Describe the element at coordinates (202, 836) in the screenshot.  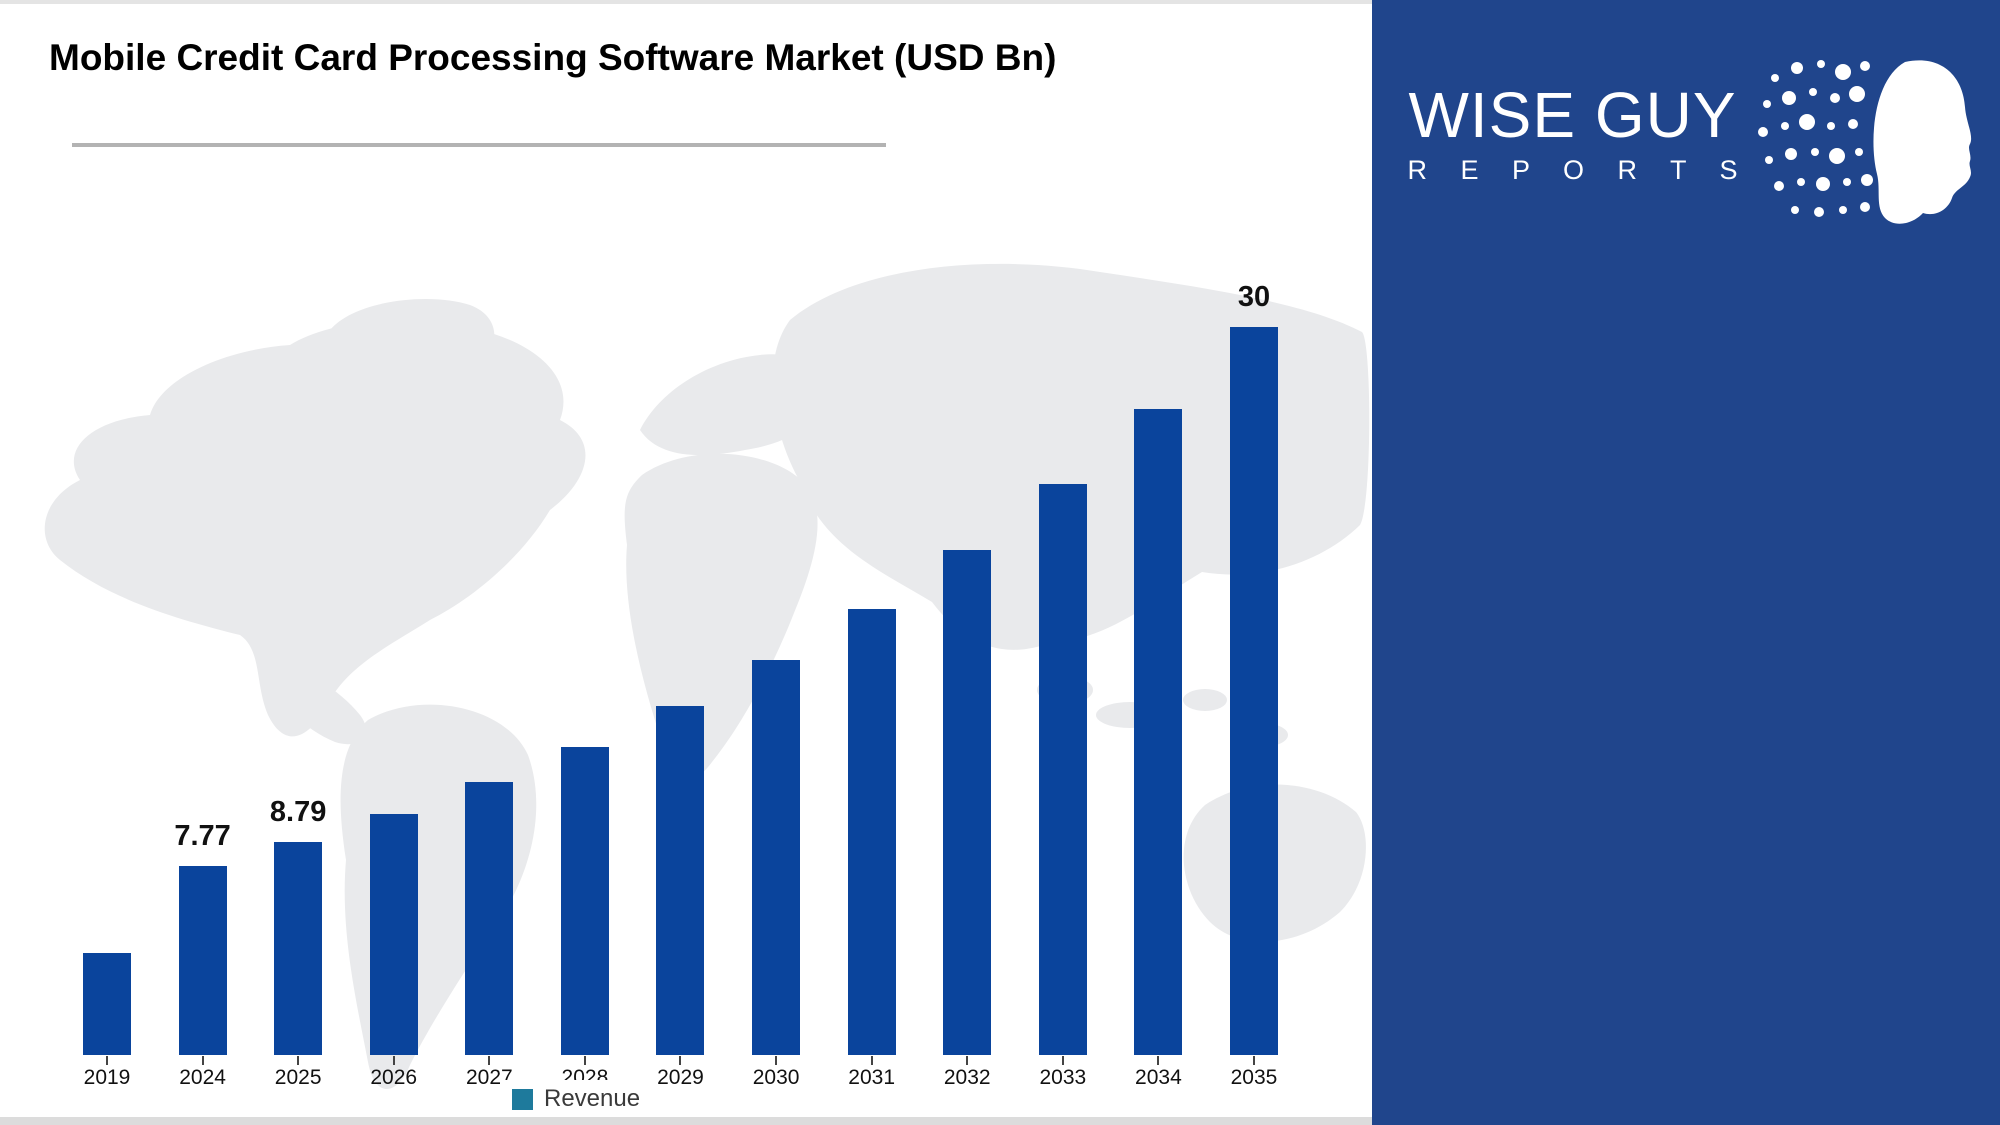
I see `bar-value-label-2024: 7.77` at that location.